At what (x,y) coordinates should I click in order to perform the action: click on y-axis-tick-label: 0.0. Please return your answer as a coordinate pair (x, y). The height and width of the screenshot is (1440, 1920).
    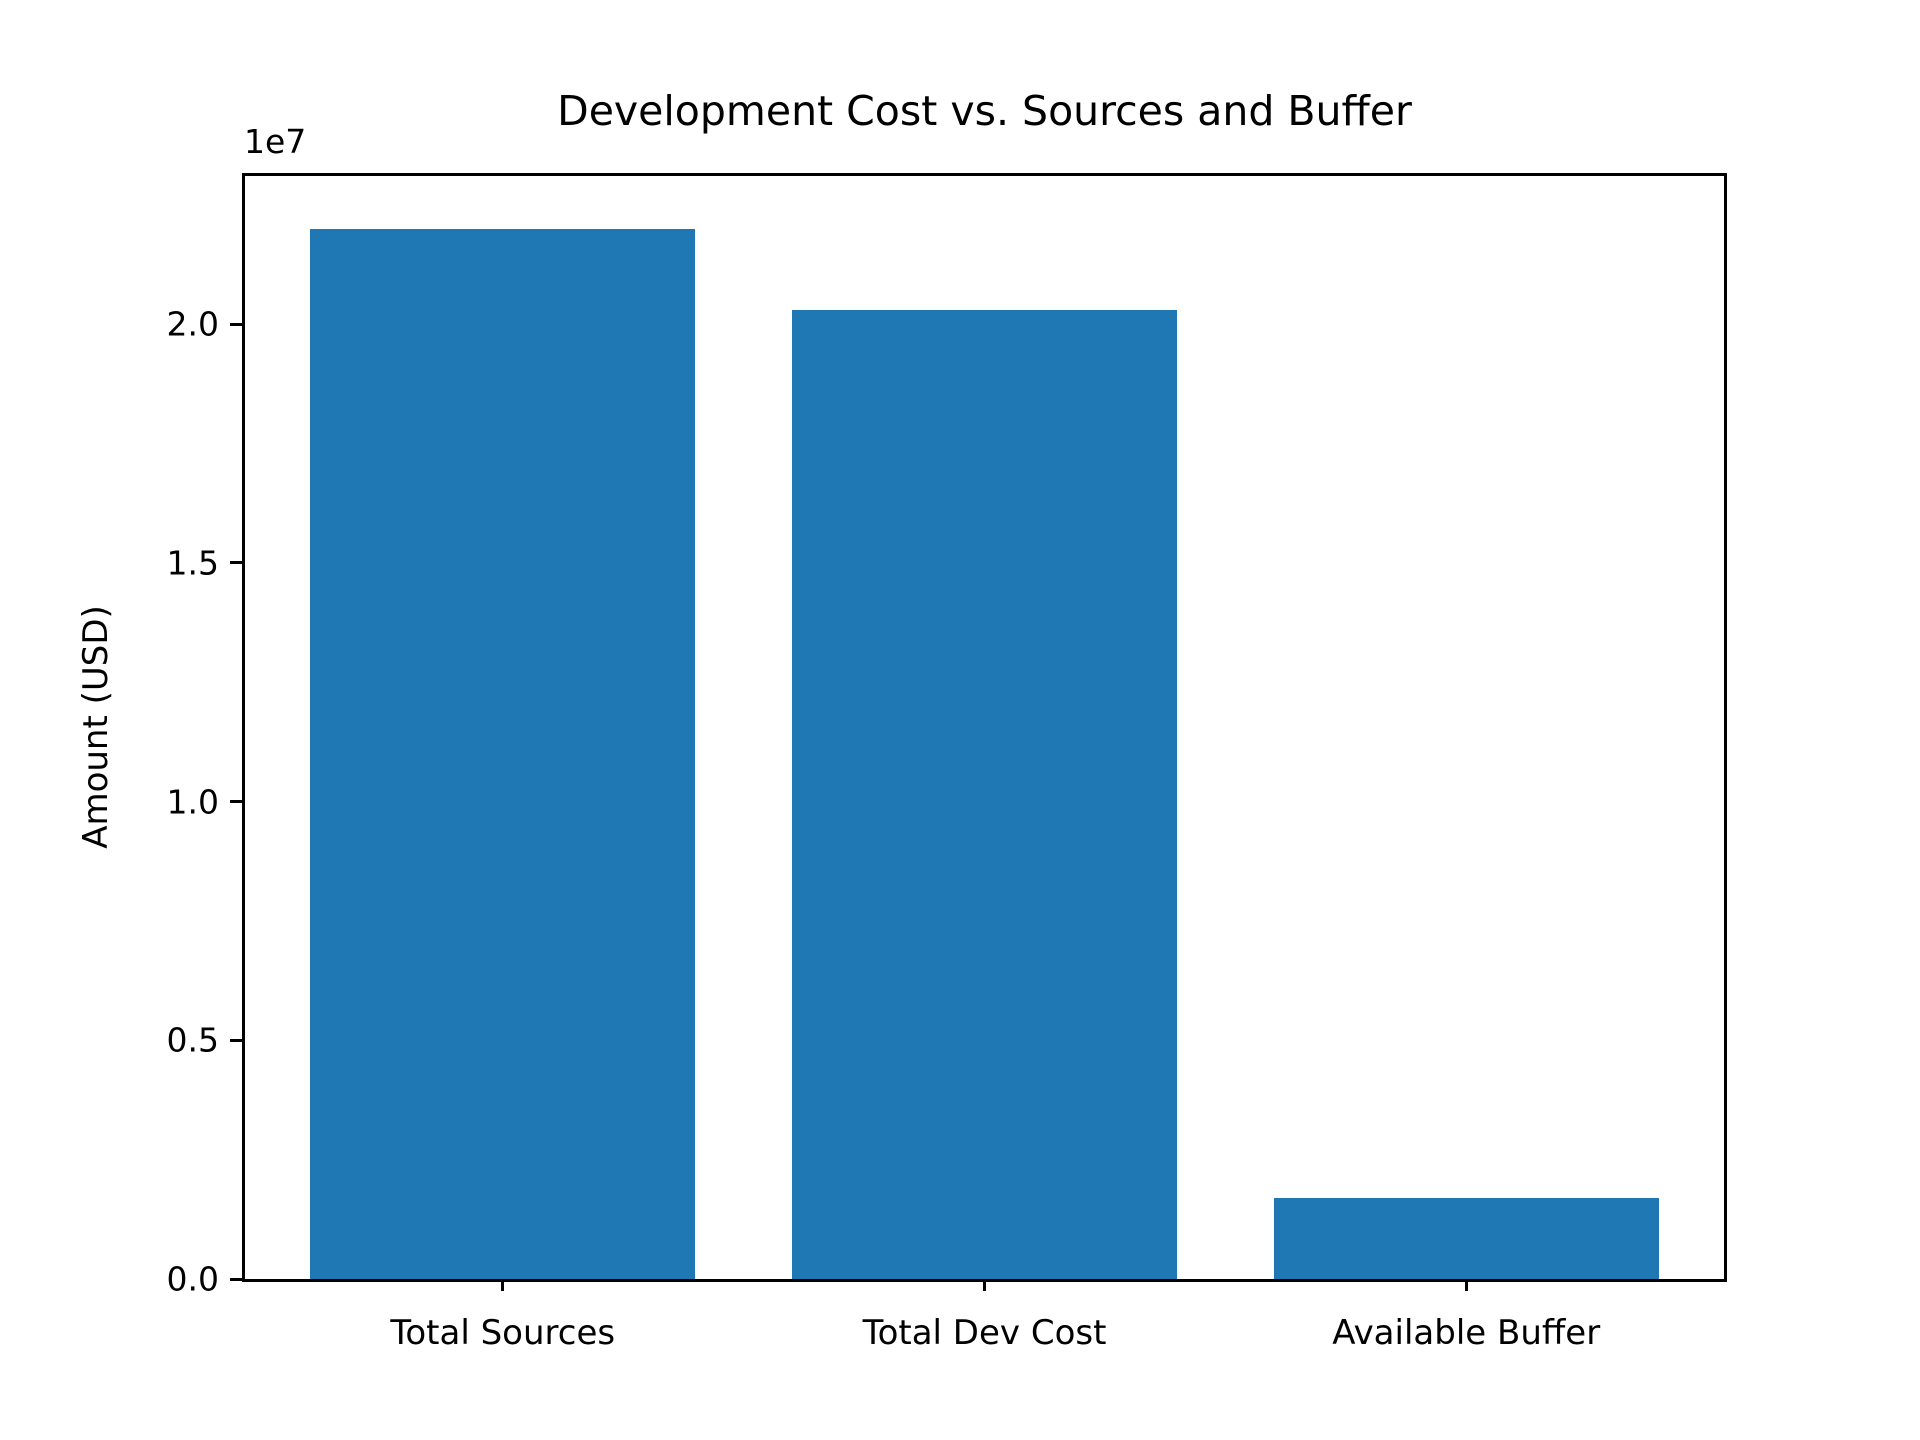
    Looking at the image, I should click on (192, 1279).